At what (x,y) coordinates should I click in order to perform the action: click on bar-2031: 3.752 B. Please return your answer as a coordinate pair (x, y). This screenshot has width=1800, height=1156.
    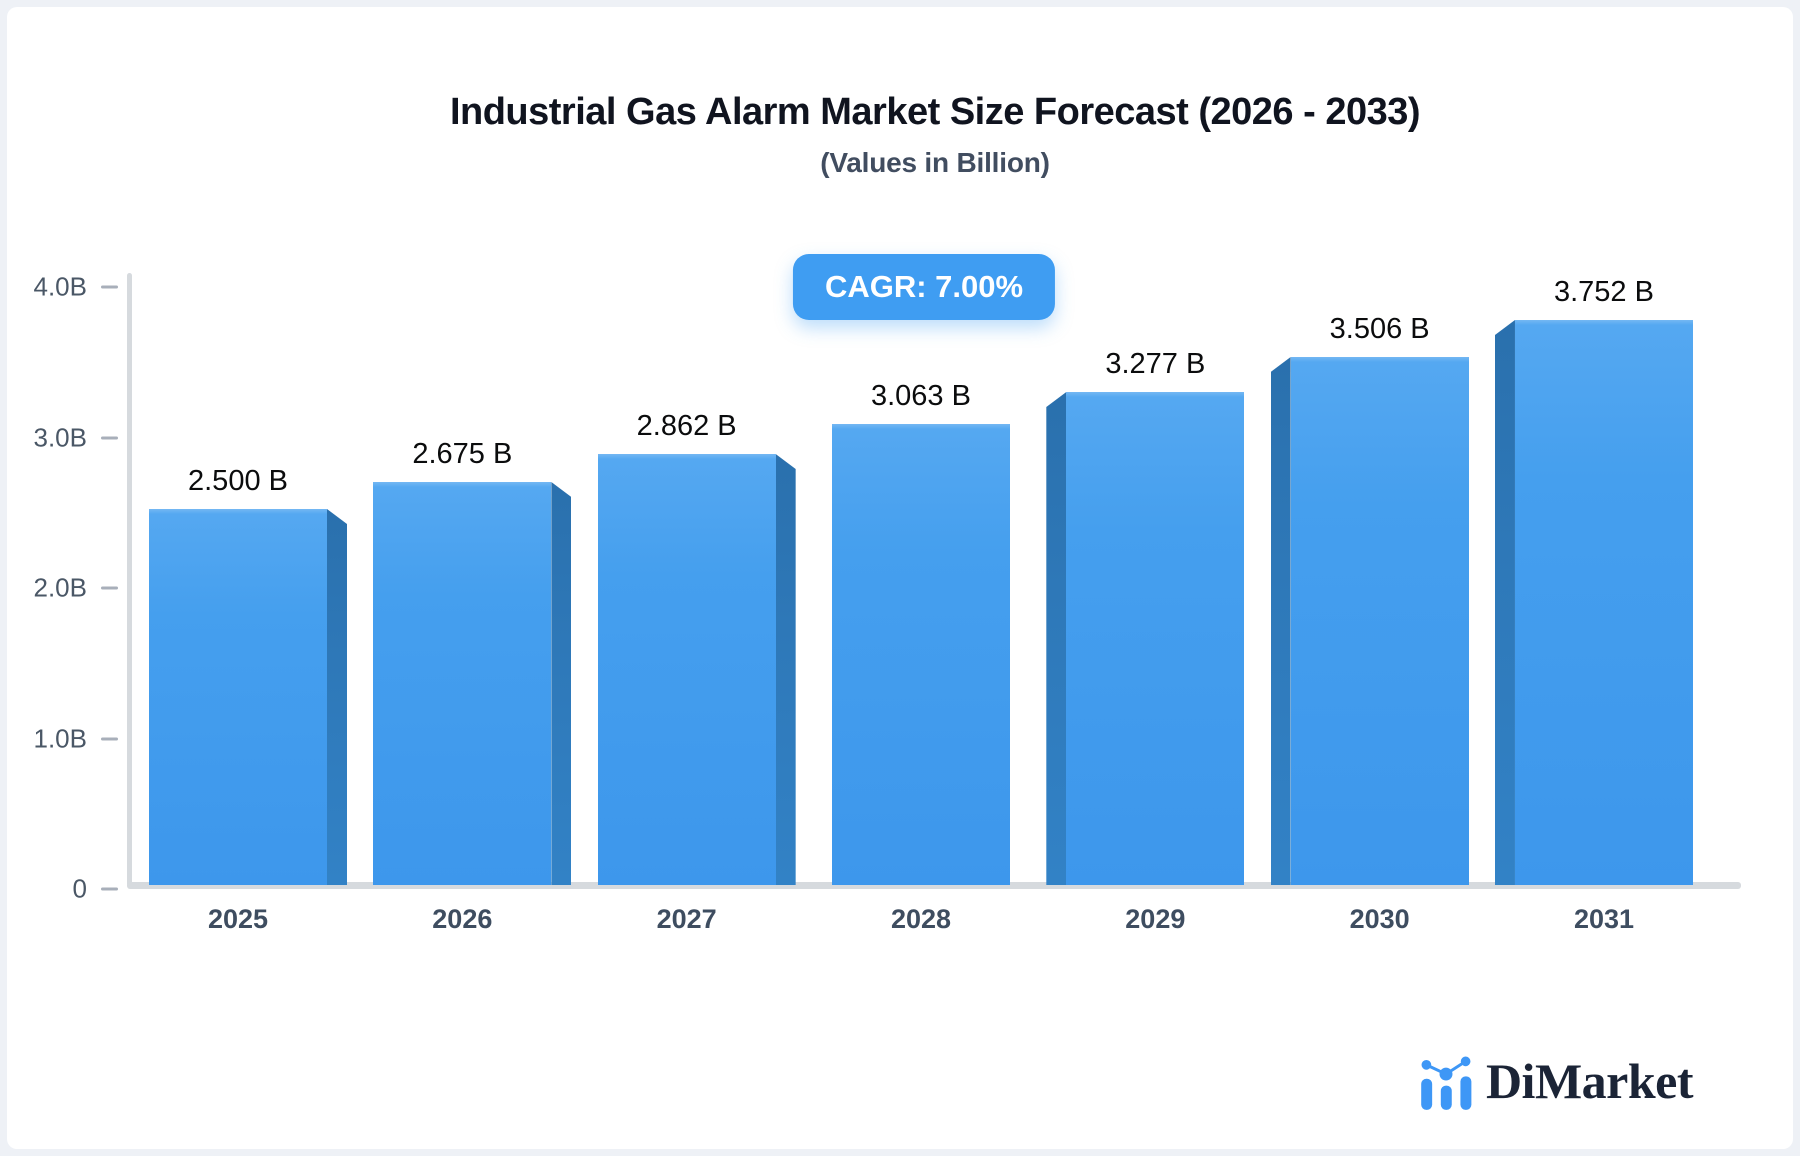
    Looking at the image, I should click on (1593, 580).